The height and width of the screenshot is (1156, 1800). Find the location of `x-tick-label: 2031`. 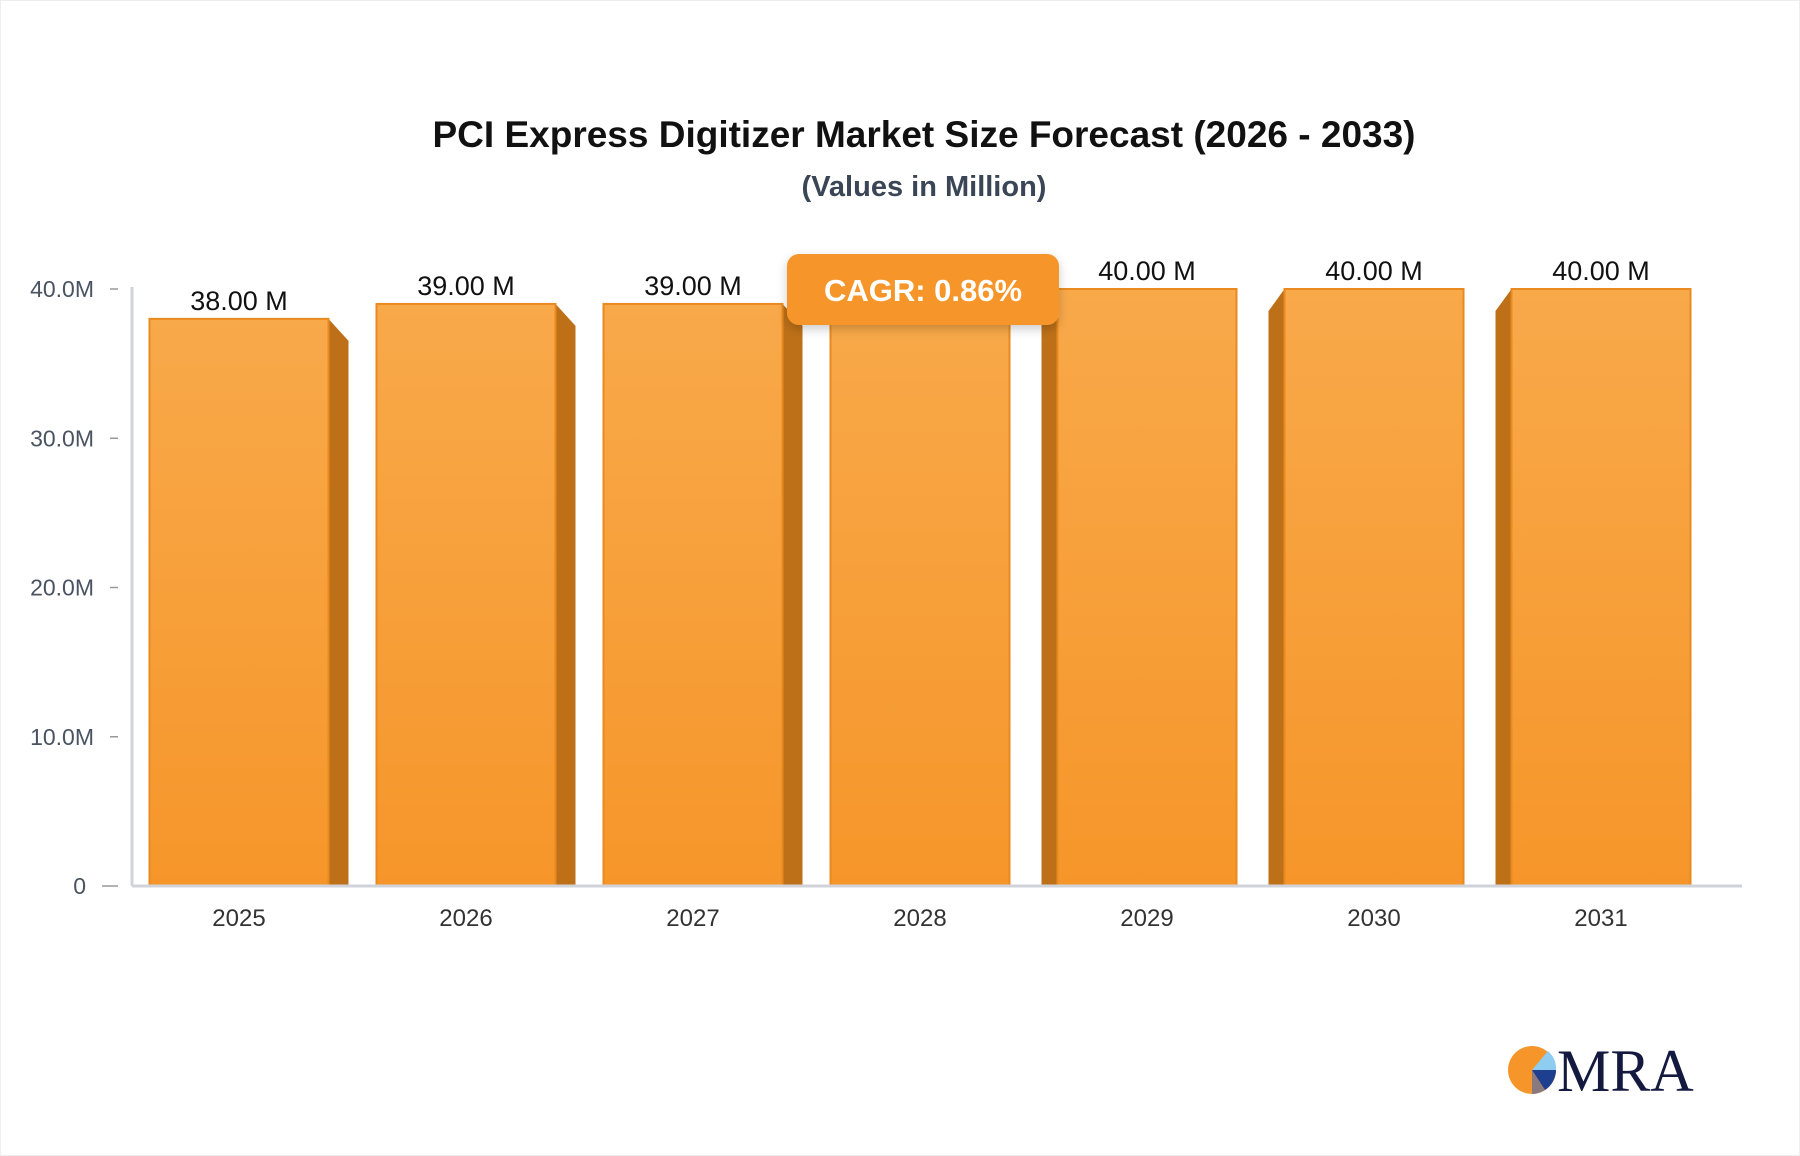

x-tick-label: 2031 is located at coordinates (1600, 918).